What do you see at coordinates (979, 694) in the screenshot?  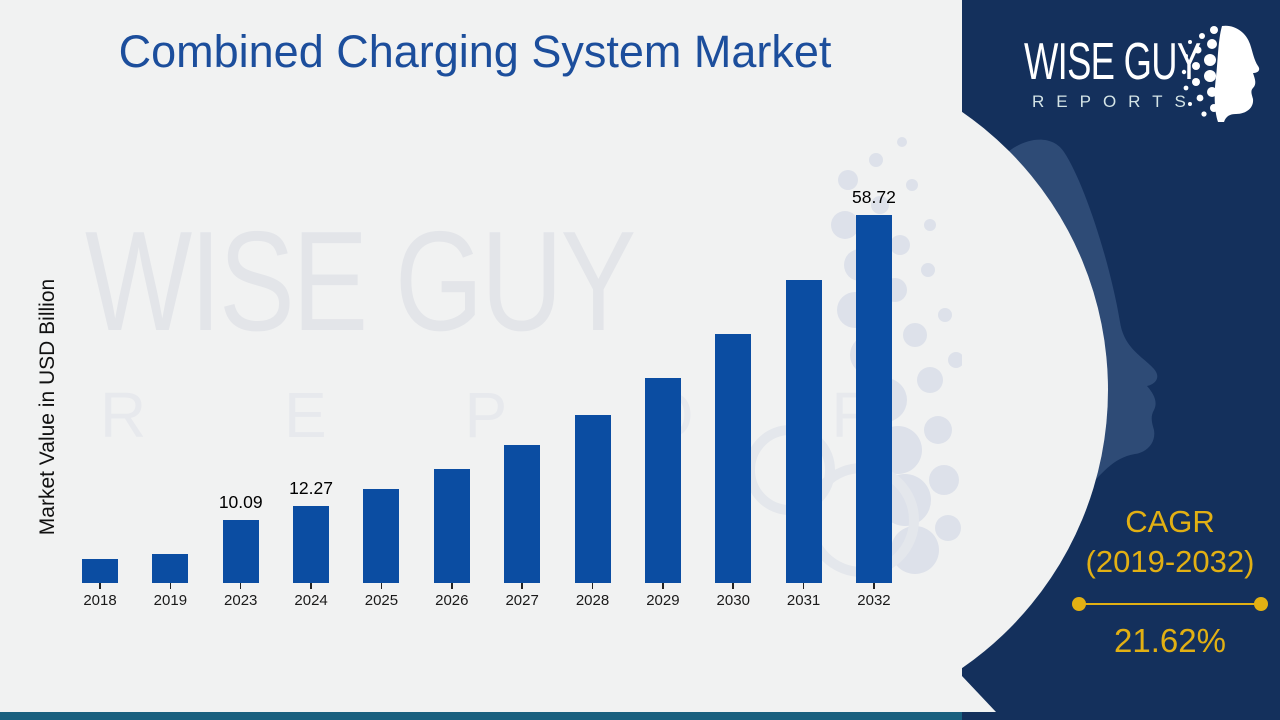 I see `corner-wedge` at bounding box center [979, 694].